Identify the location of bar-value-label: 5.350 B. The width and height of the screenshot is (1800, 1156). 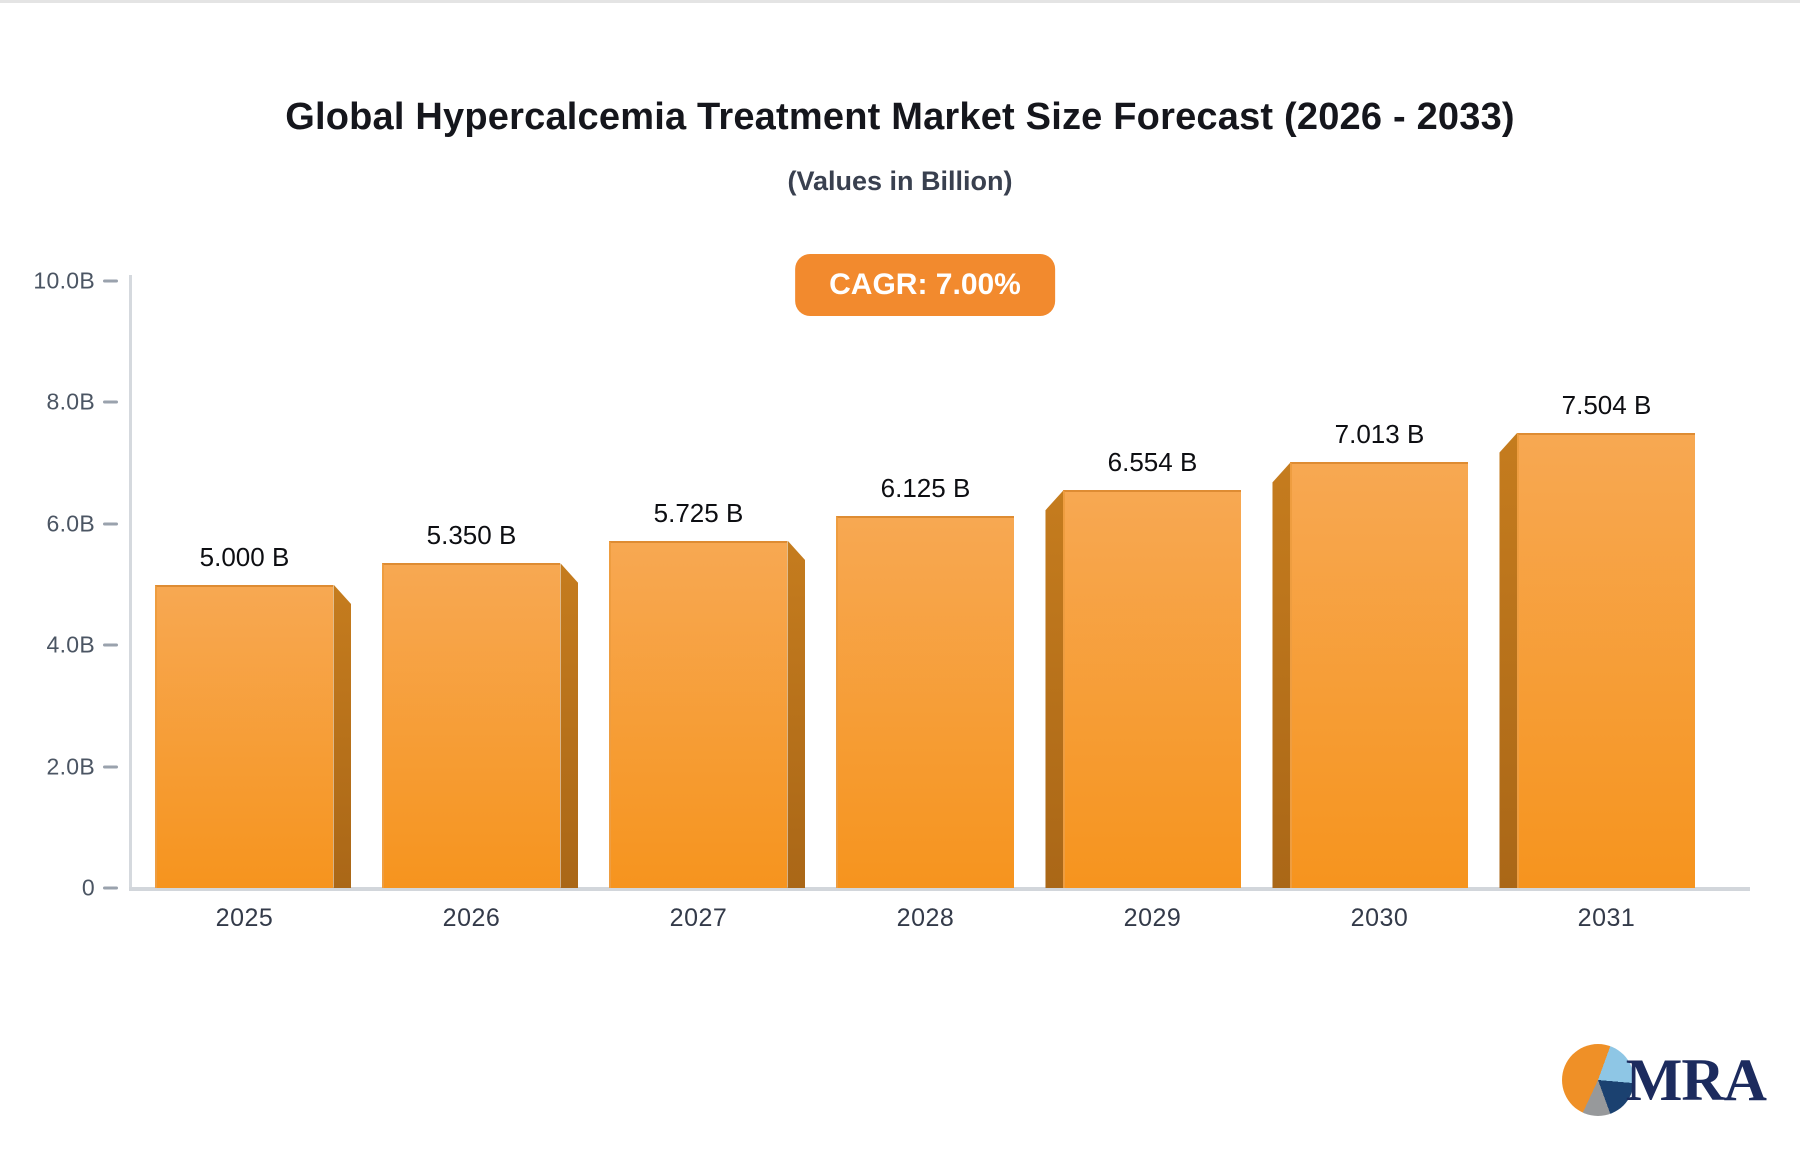
(471, 535).